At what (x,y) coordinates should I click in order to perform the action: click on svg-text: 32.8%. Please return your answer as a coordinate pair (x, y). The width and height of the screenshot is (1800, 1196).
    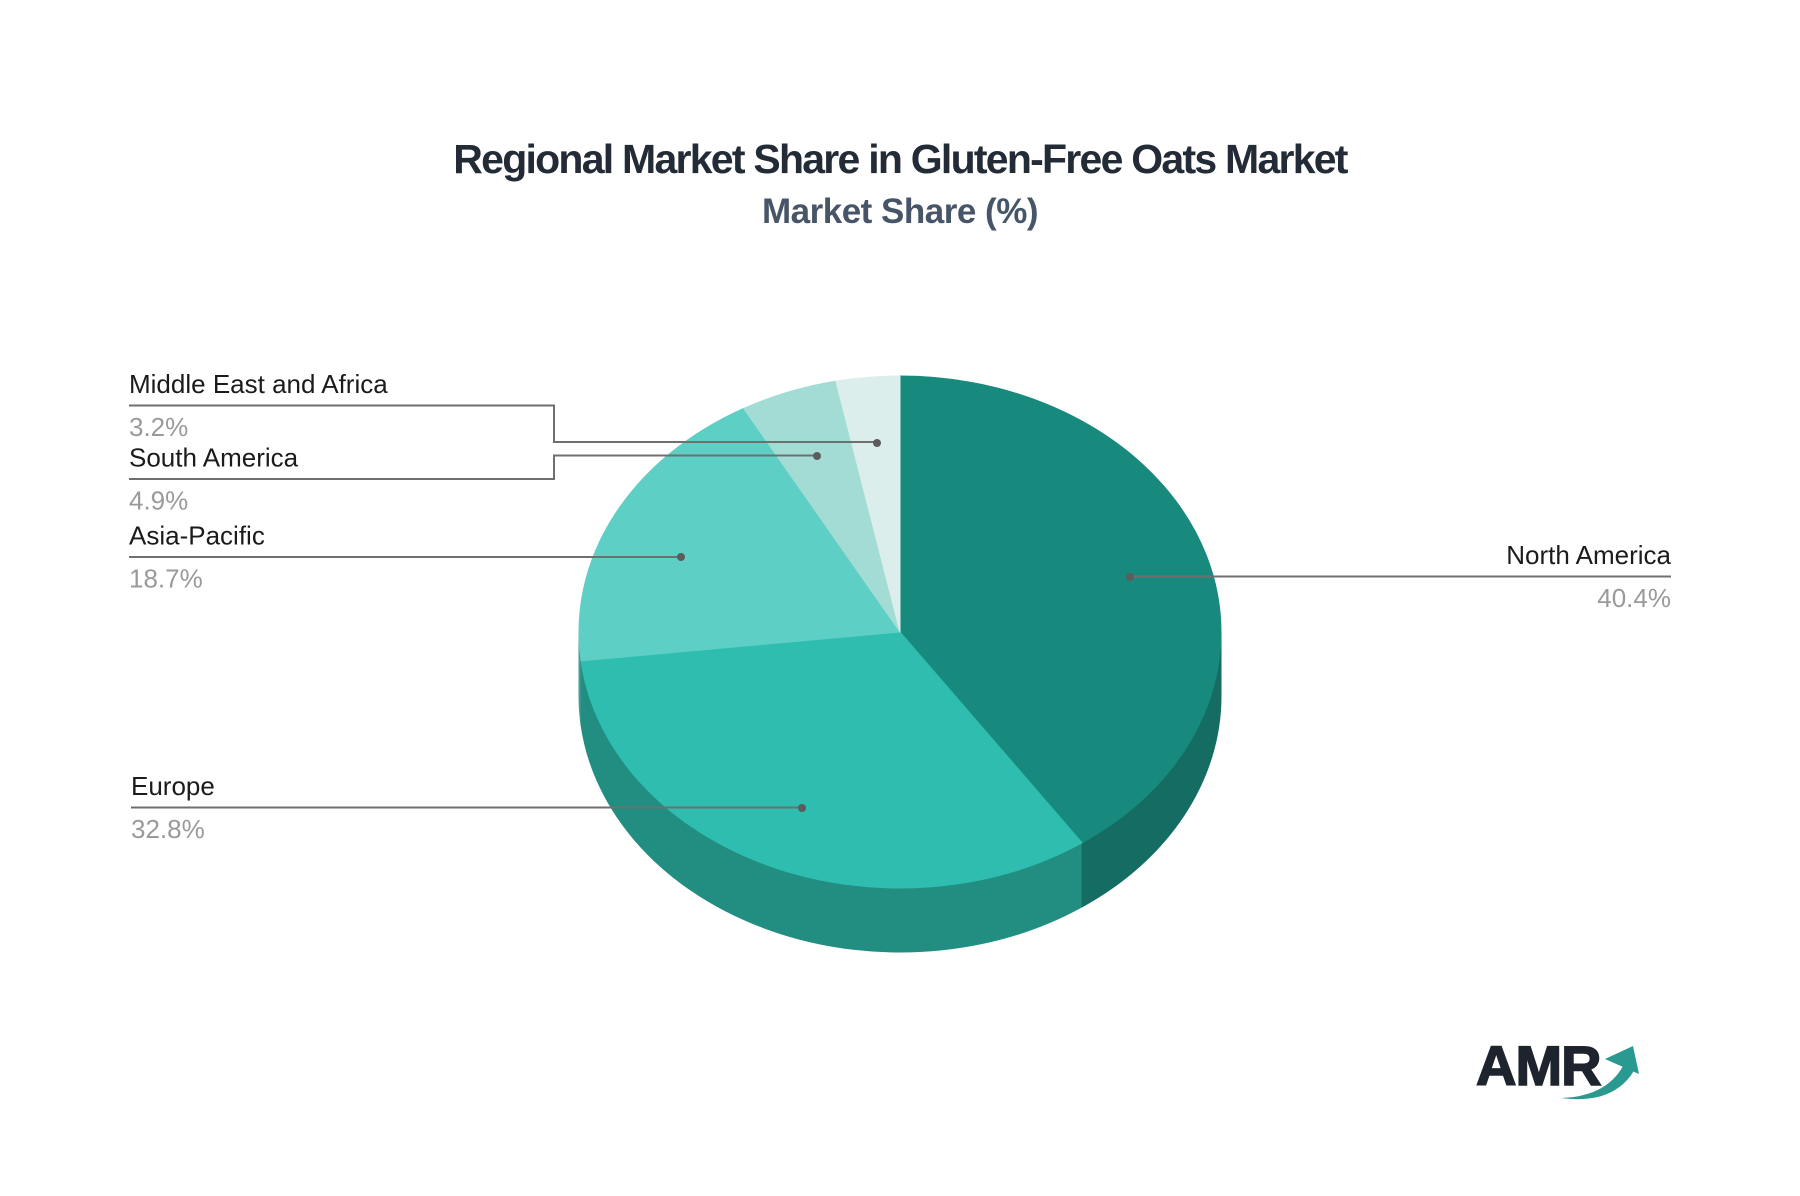
    Looking at the image, I should click on (168, 829).